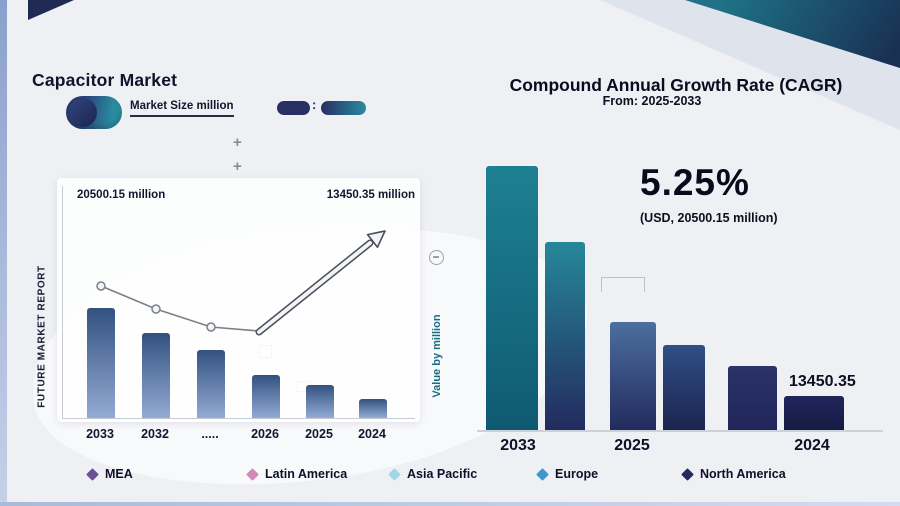 The image size is (900, 506). I want to click on end-value-annotation: 13450.35 million, so click(370, 195).